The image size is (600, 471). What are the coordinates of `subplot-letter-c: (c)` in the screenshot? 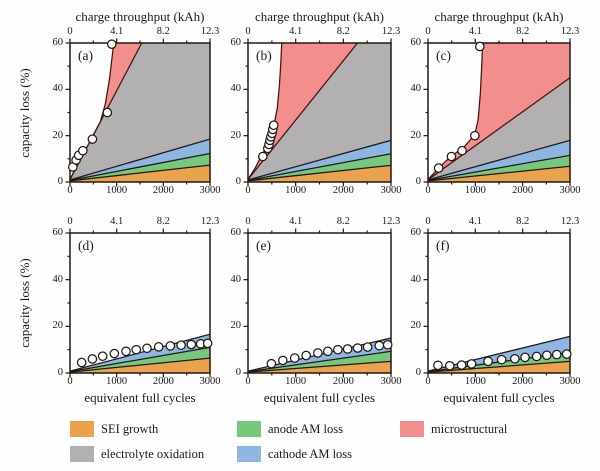 It's located at (443, 55).